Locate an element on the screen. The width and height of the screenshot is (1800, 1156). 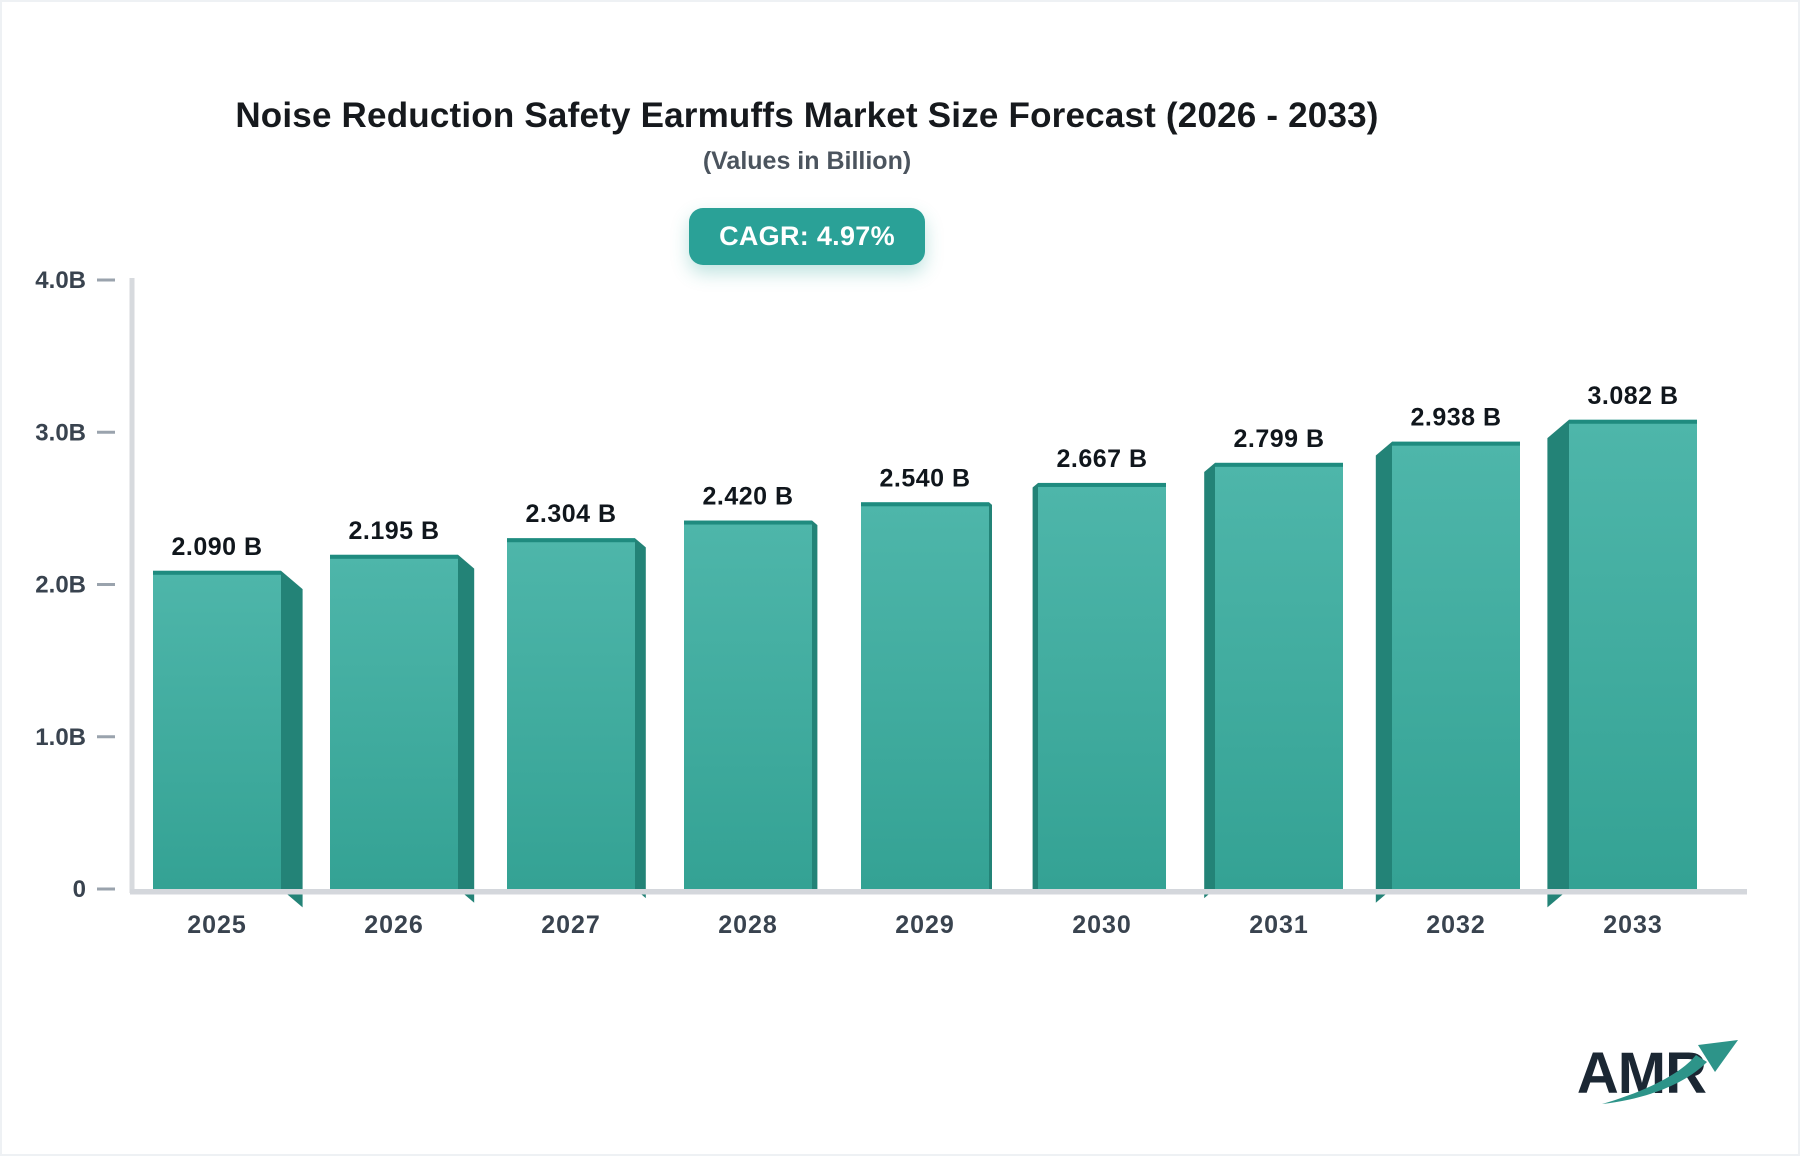
bar-2030 is located at coordinates (1099, 688).